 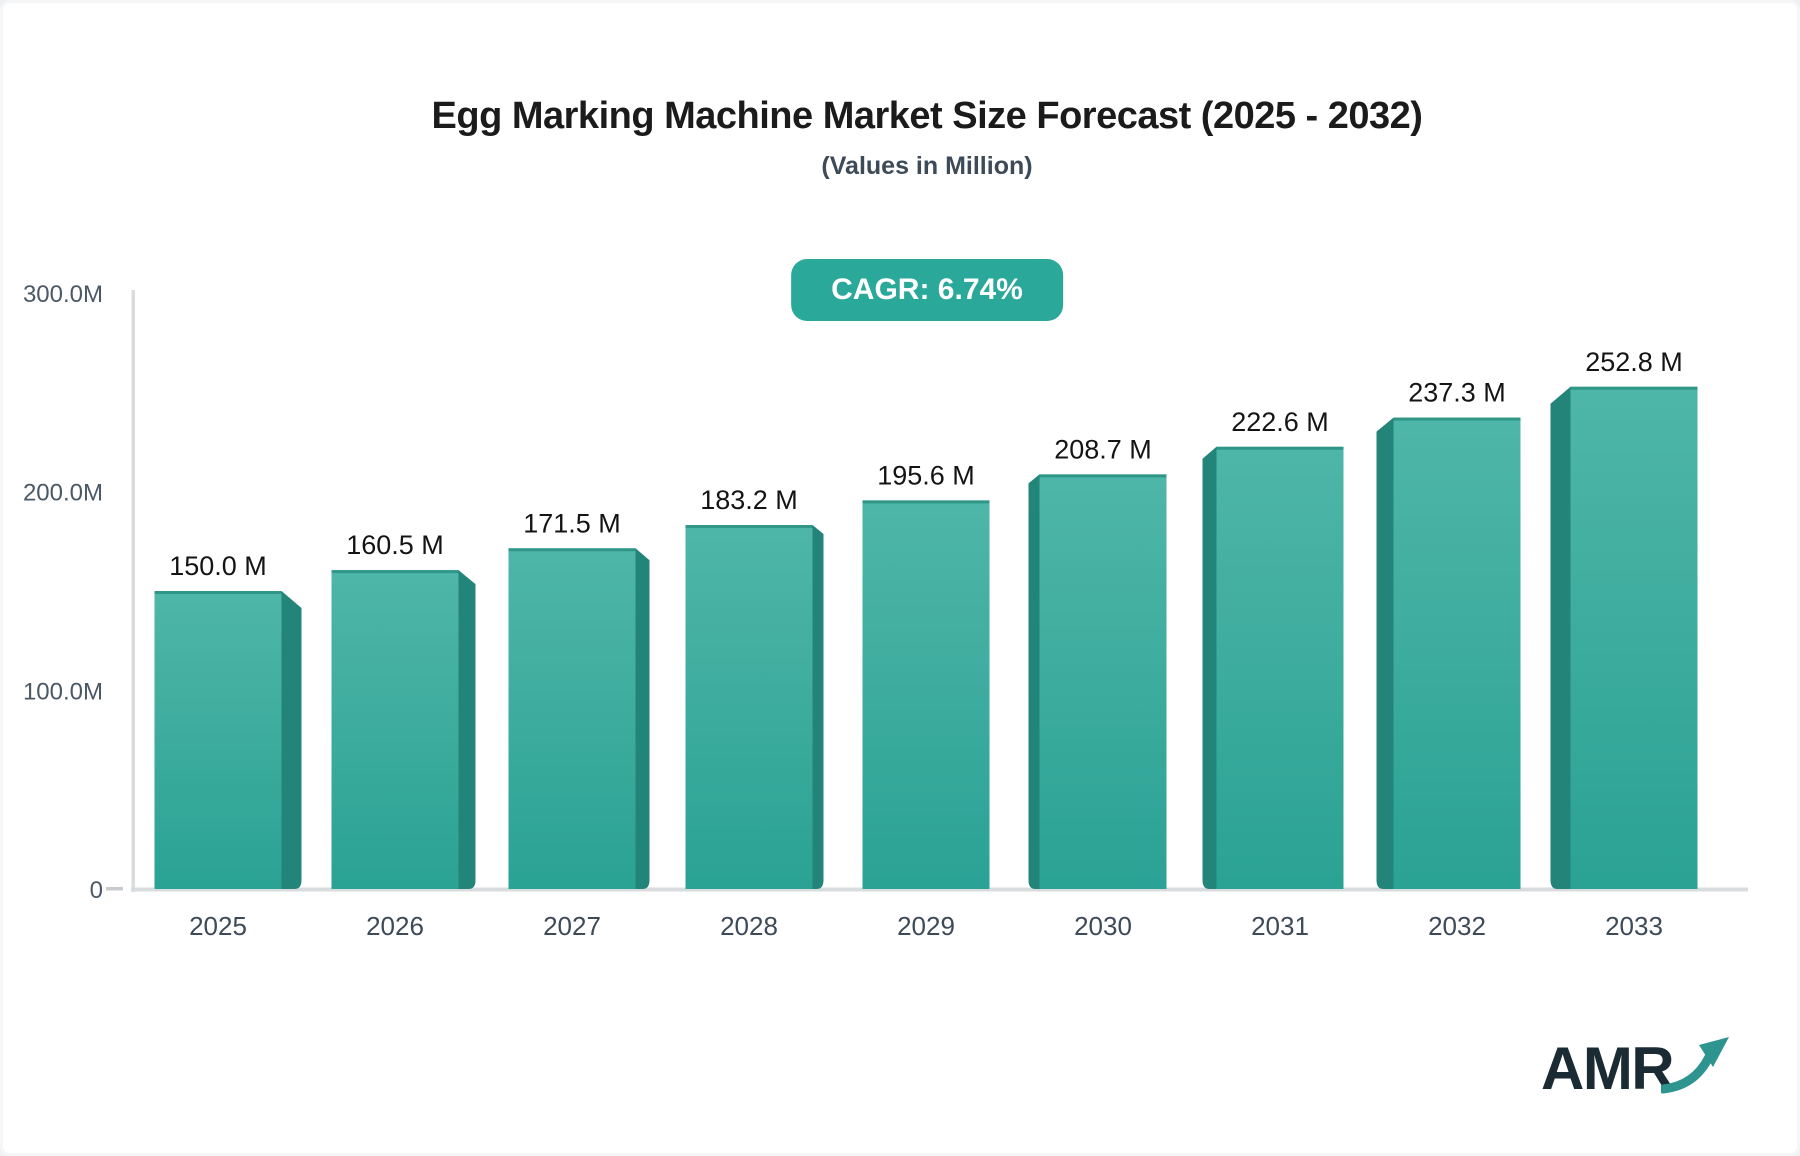 What do you see at coordinates (114, 889) in the screenshot?
I see `zero-tick-dash` at bounding box center [114, 889].